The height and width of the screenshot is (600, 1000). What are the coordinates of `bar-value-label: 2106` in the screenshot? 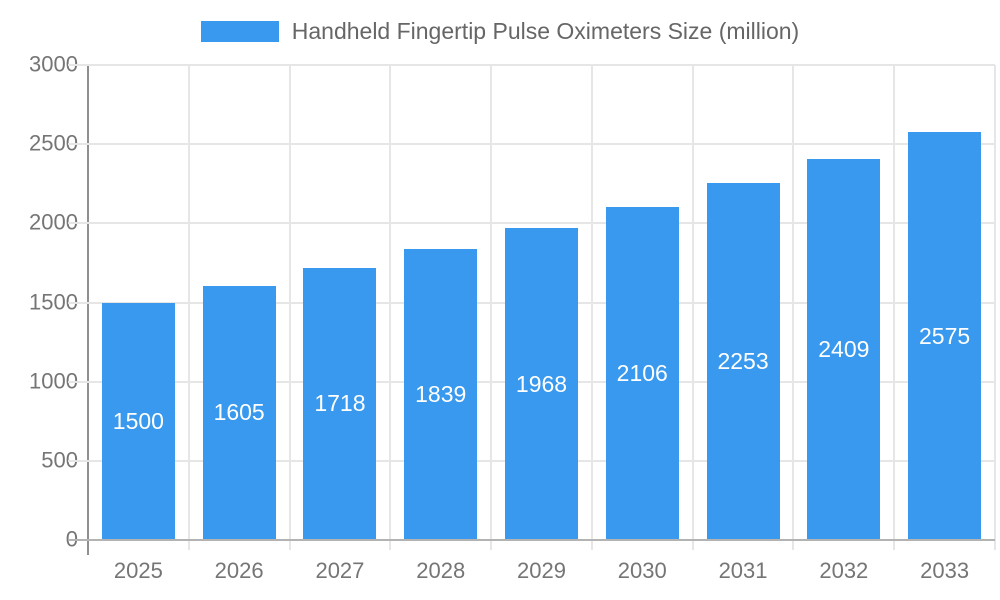 It's located at (642, 372).